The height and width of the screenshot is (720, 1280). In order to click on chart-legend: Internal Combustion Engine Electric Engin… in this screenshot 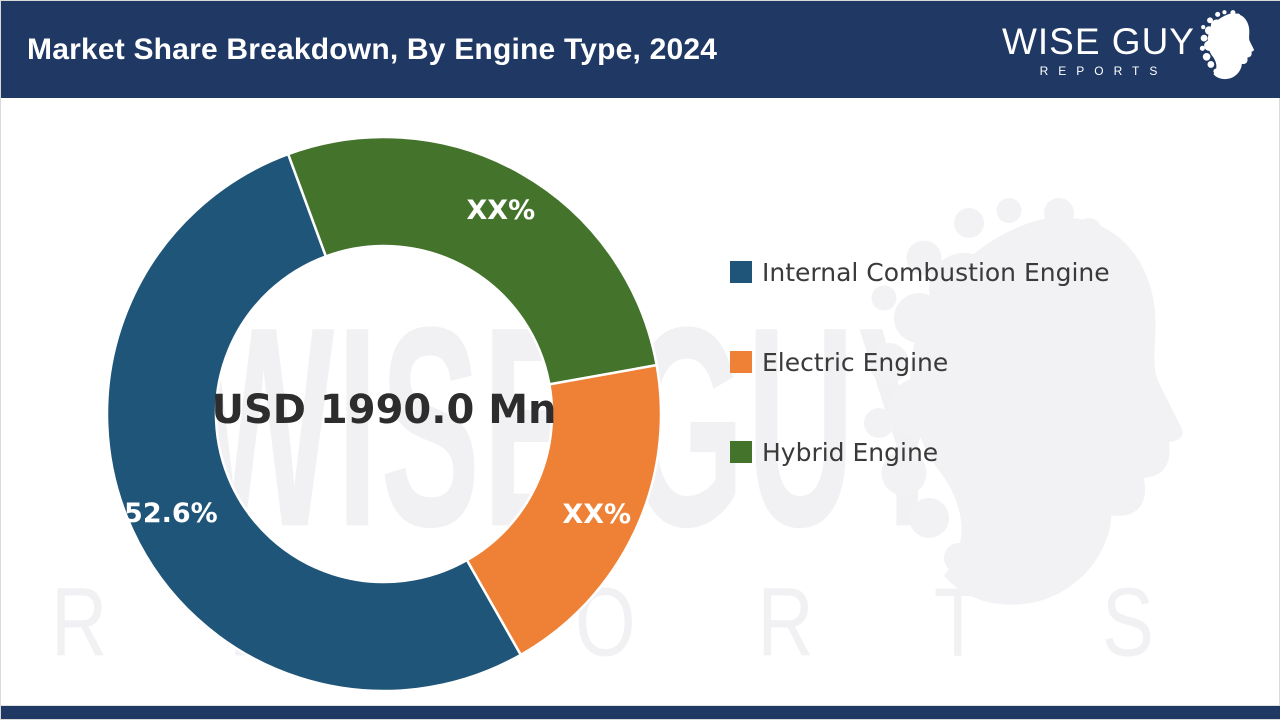, I will do `click(920, 362)`.